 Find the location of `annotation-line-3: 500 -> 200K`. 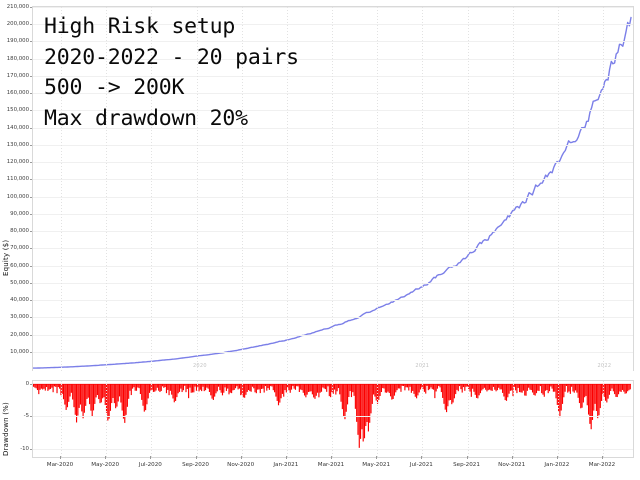

annotation-line-3: 500 -> 200K is located at coordinates (114, 88).